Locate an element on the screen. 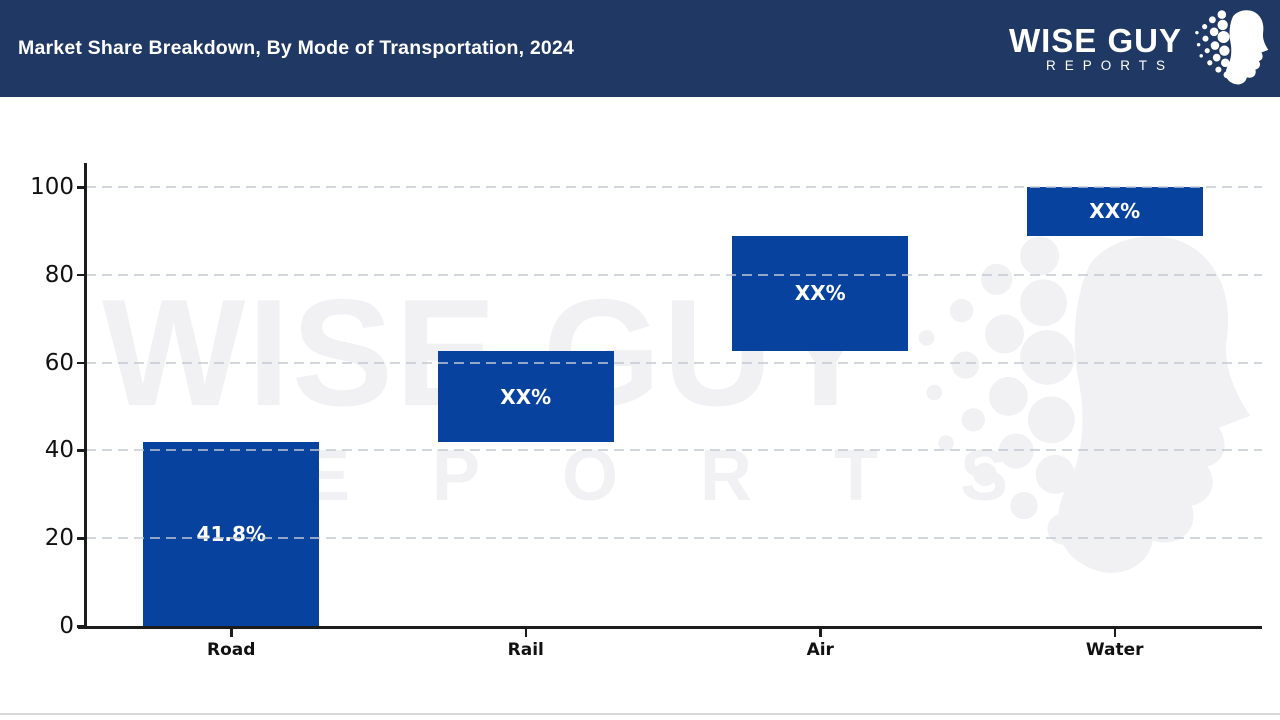 The image size is (1280, 720). logo-subtitle: REPORTS is located at coordinates (1109, 65).